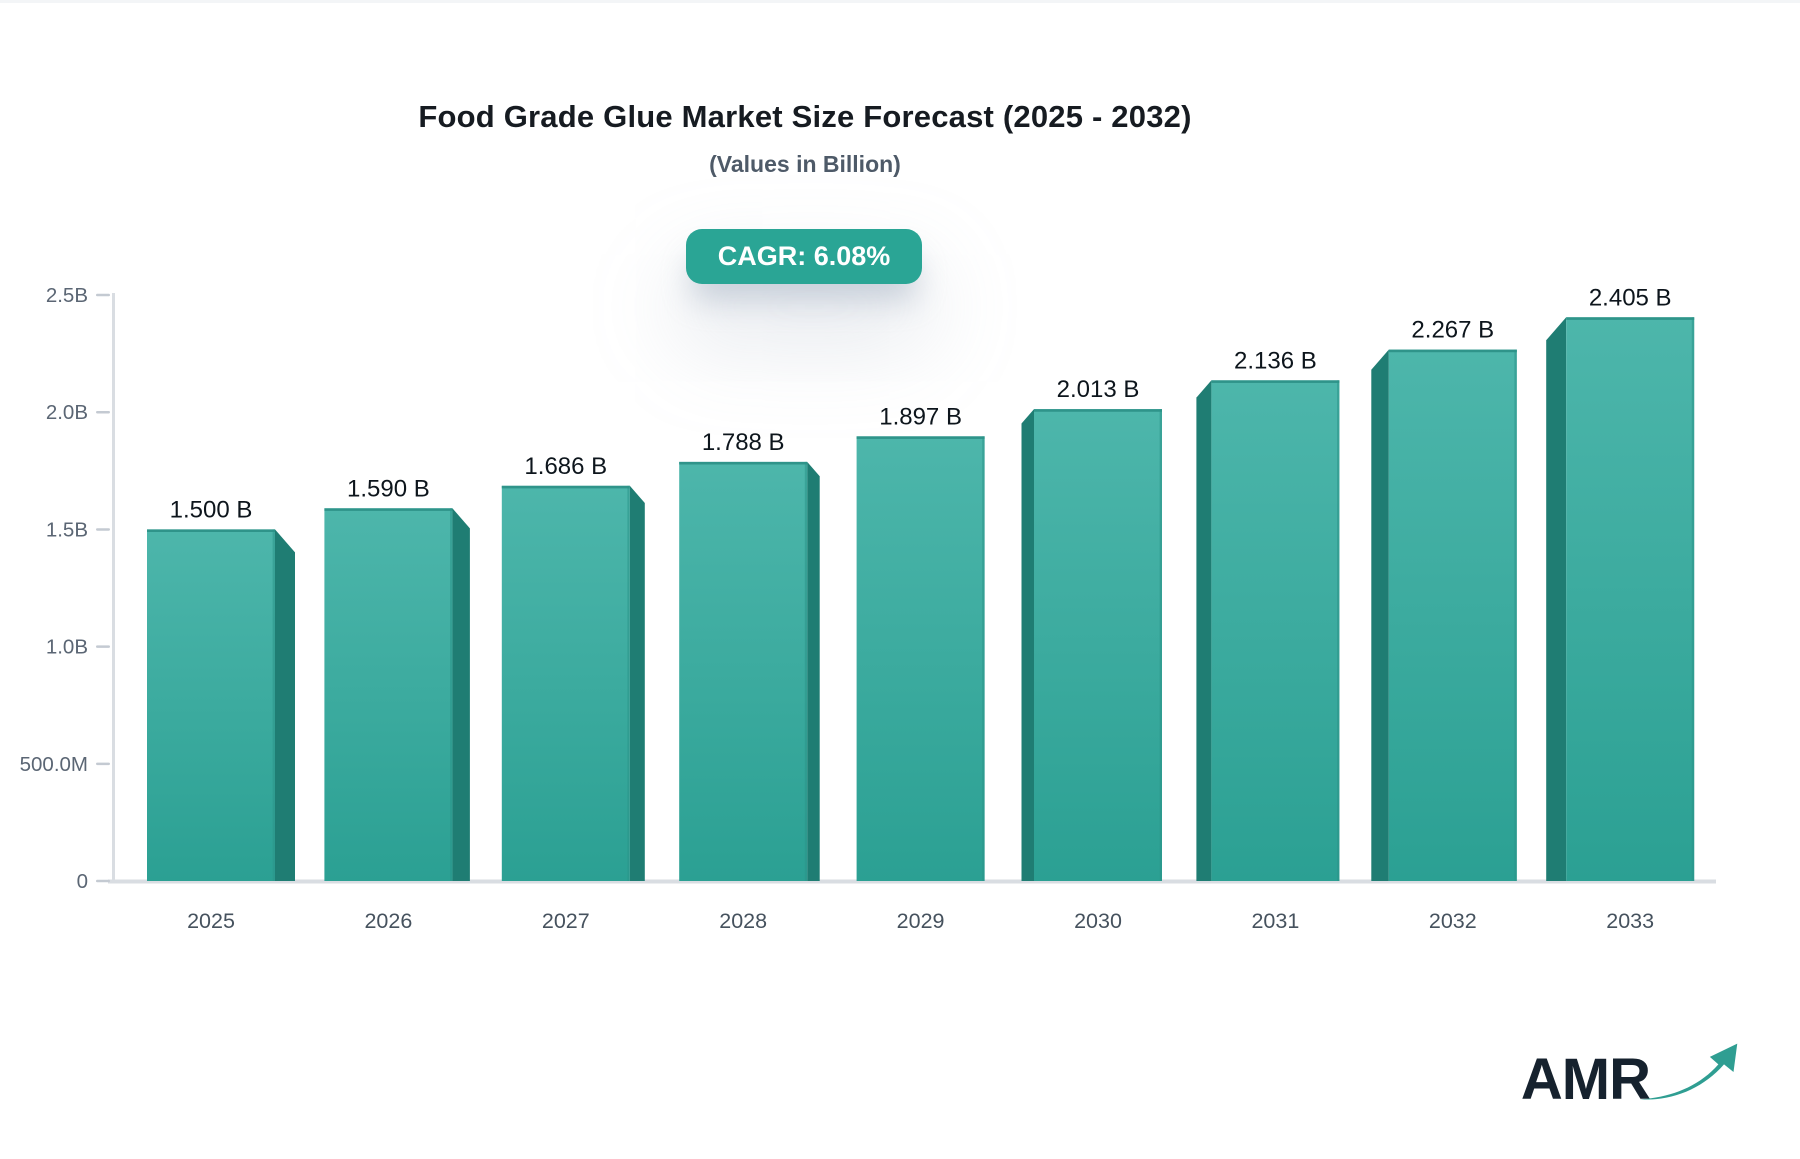 This screenshot has width=1800, height=1159. What do you see at coordinates (1630, 297) in the screenshot?
I see `bar-value-label: 2.405 B` at bounding box center [1630, 297].